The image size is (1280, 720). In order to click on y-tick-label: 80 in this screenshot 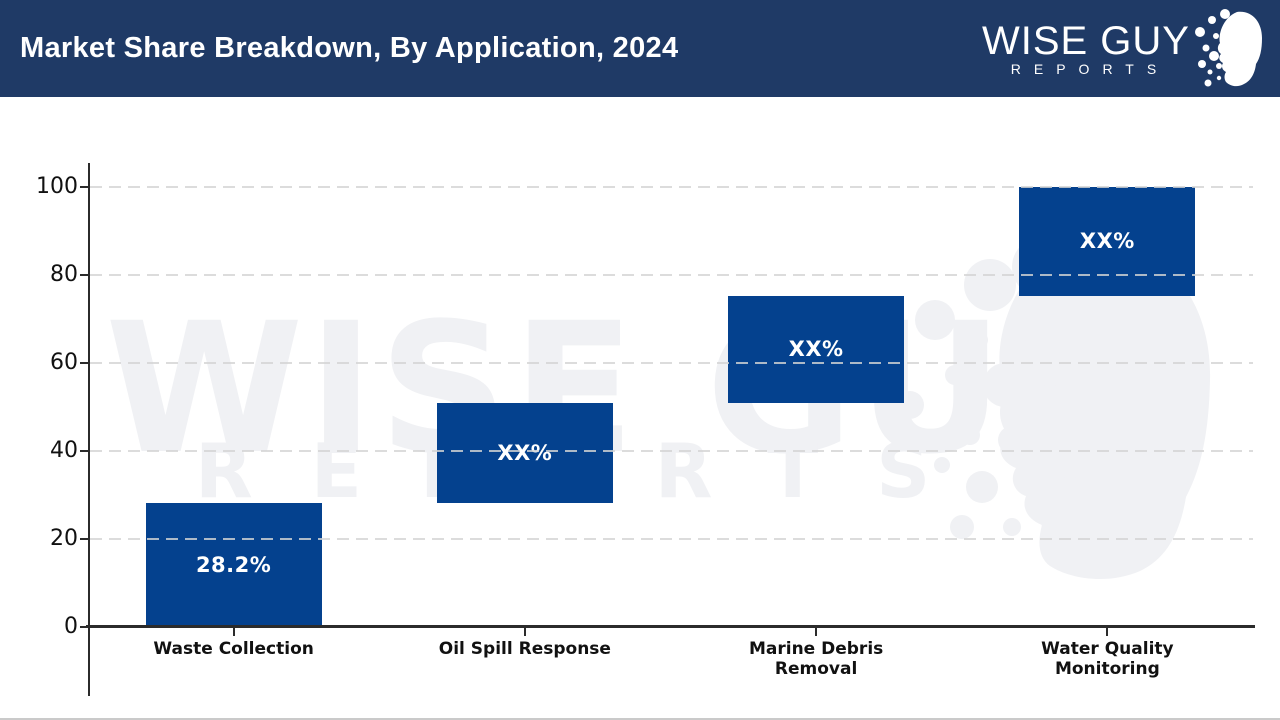, I will do `click(64, 274)`.